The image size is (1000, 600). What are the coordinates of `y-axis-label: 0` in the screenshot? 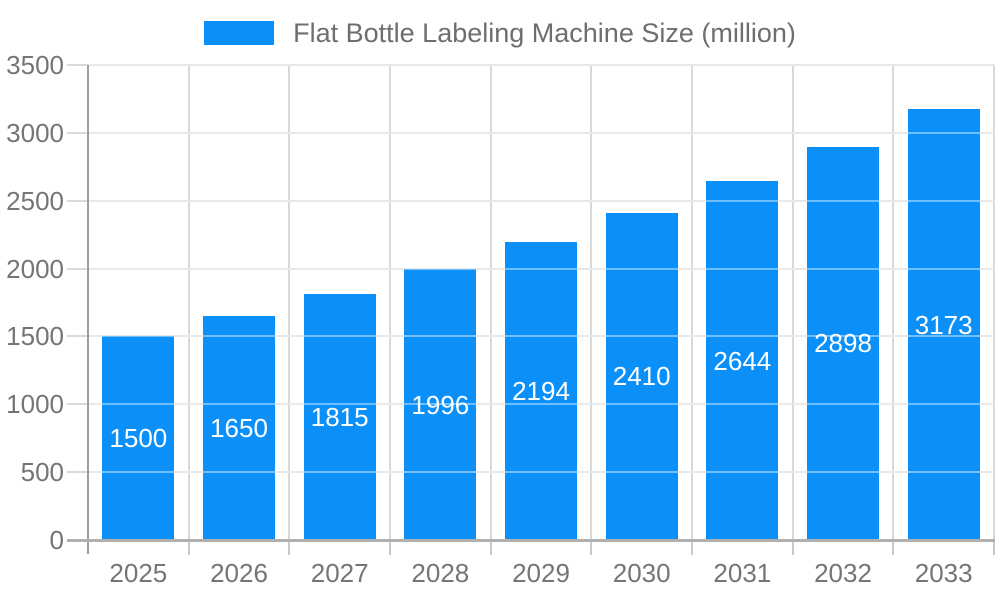 It's located at (56, 540).